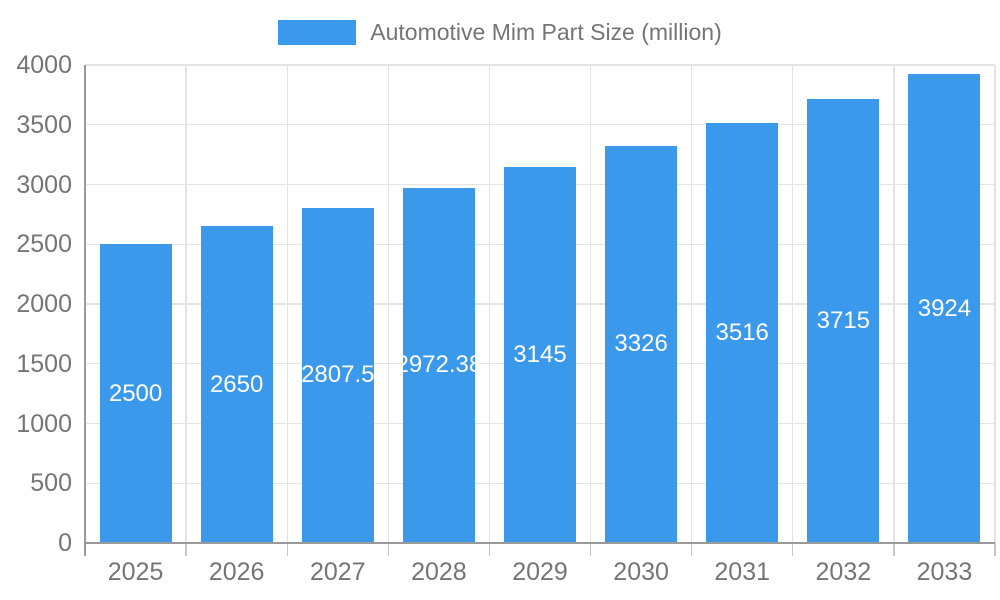 The height and width of the screenshot is (600, 1000). I want to click on x-axis-tick-label: 2032, so click(843, 572).